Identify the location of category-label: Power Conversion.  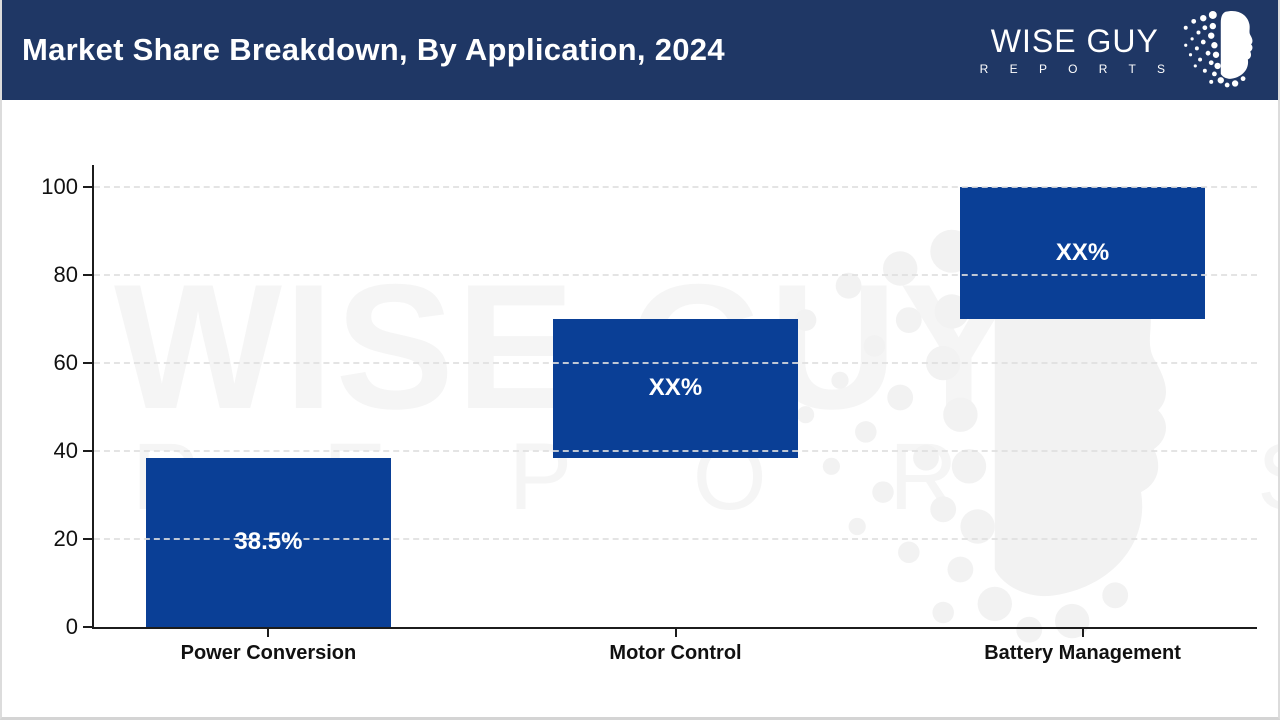
(268, 653).